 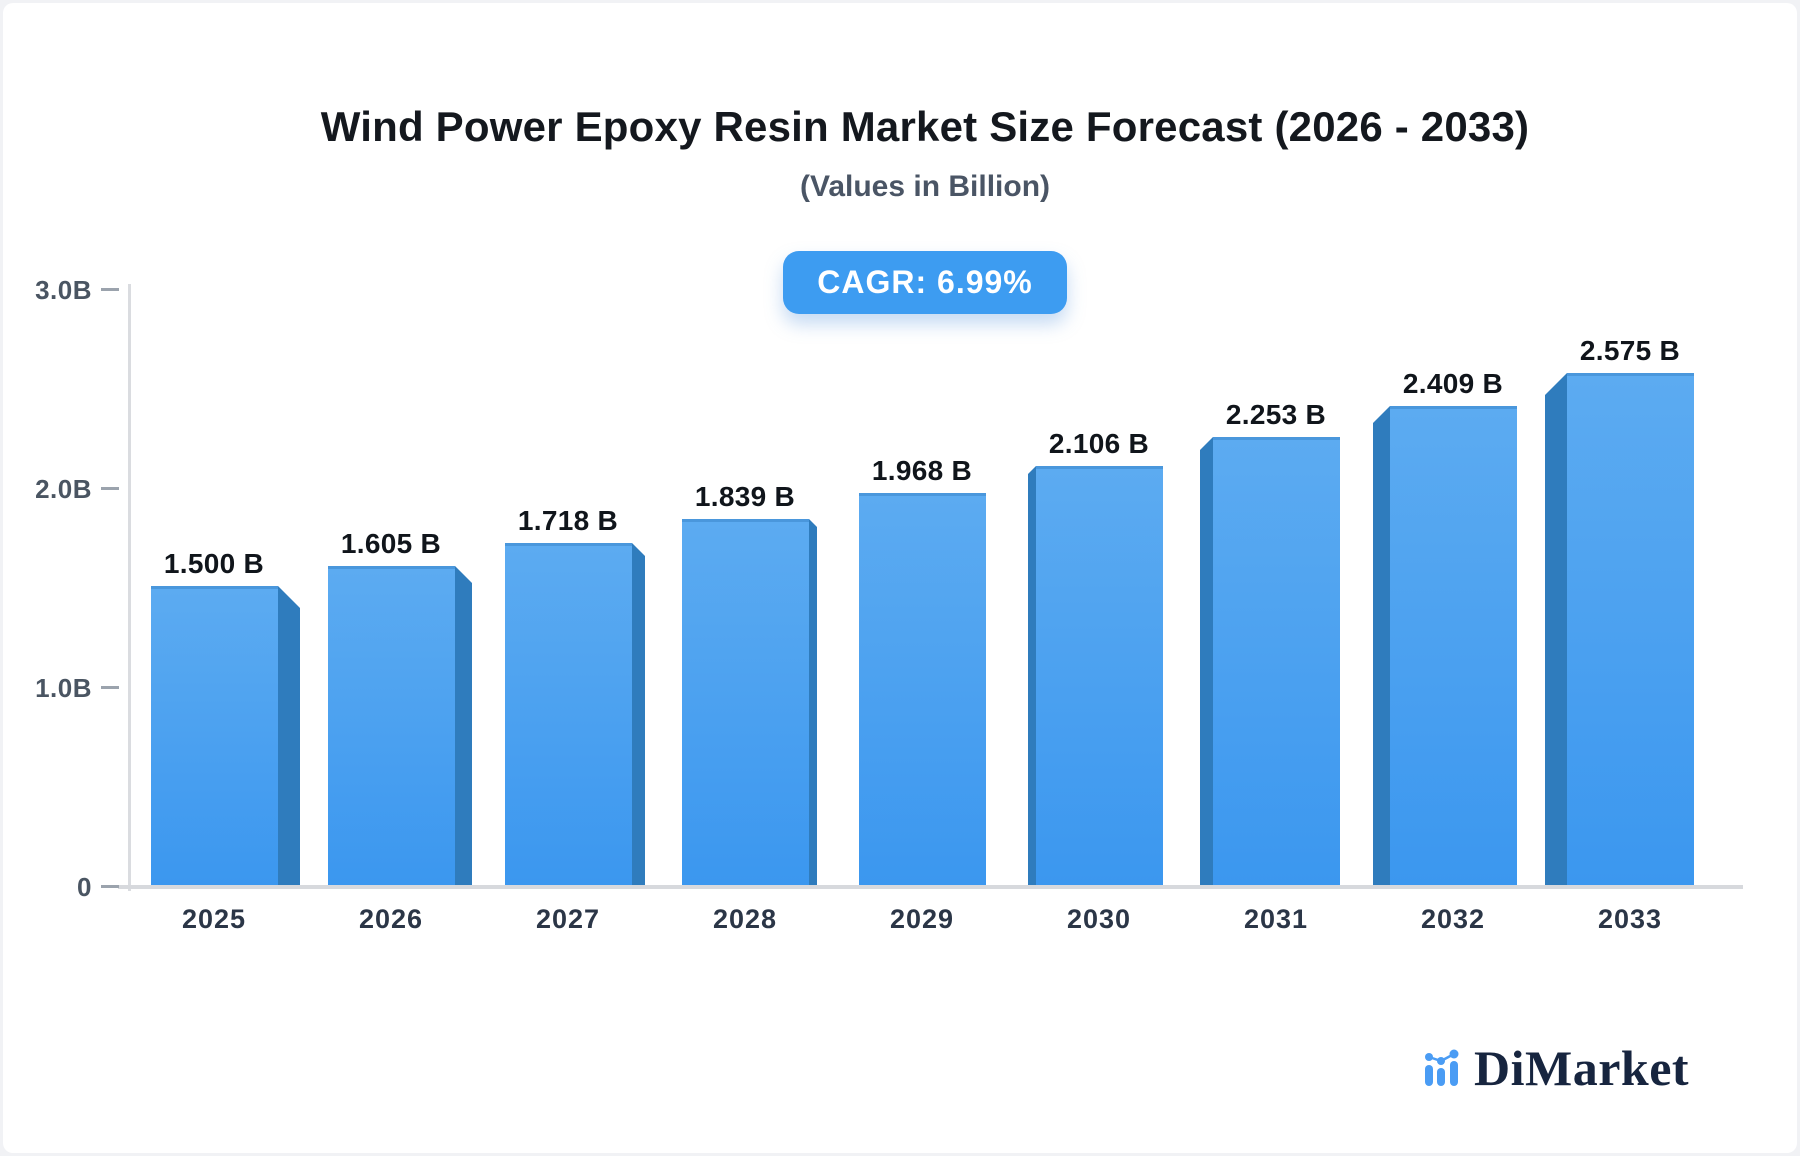 What do you see at coordinates (214, 735) in the screenshot?
I see `bar-2025` at bounding box center [214, 735].